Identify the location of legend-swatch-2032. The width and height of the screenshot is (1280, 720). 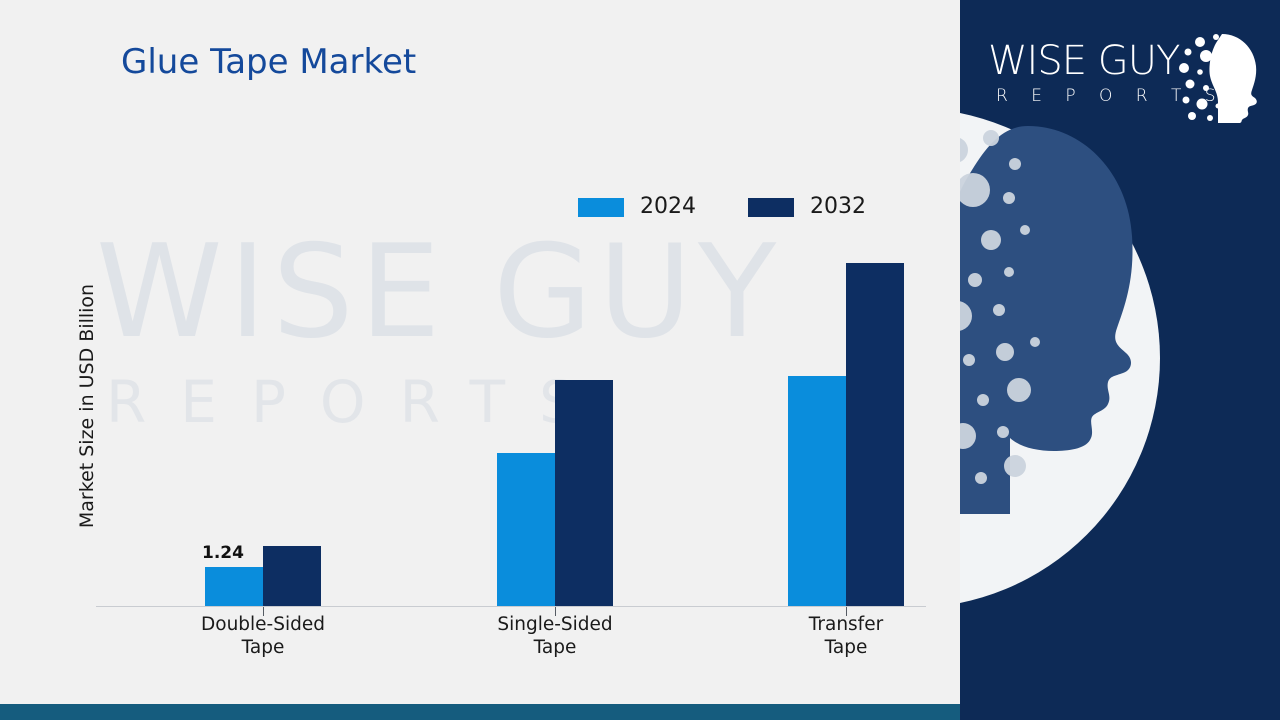
(771, 207).